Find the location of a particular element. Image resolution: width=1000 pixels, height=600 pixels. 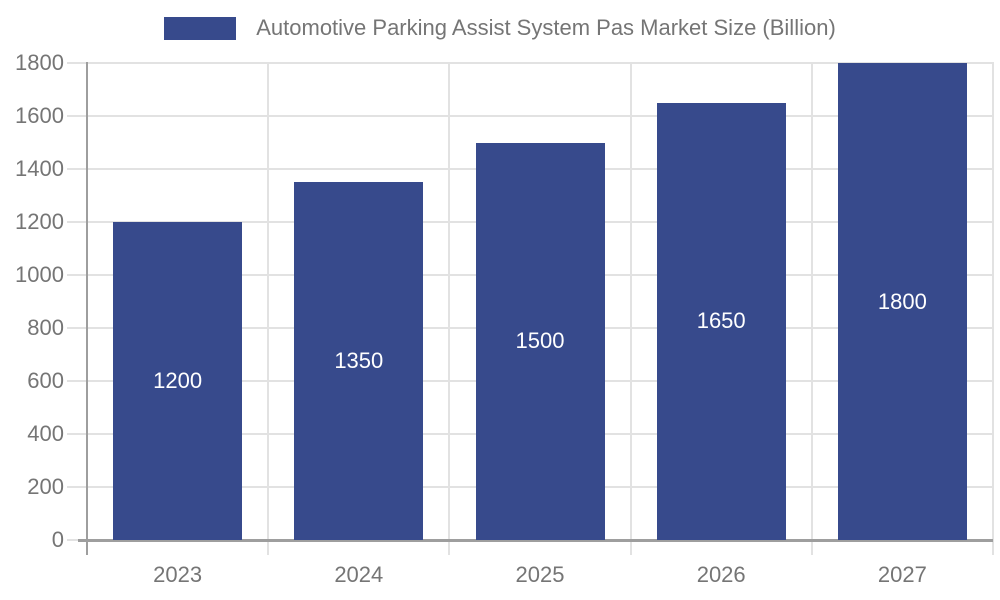

bar-value-label: 1350 is located at coordinates (359, 361).